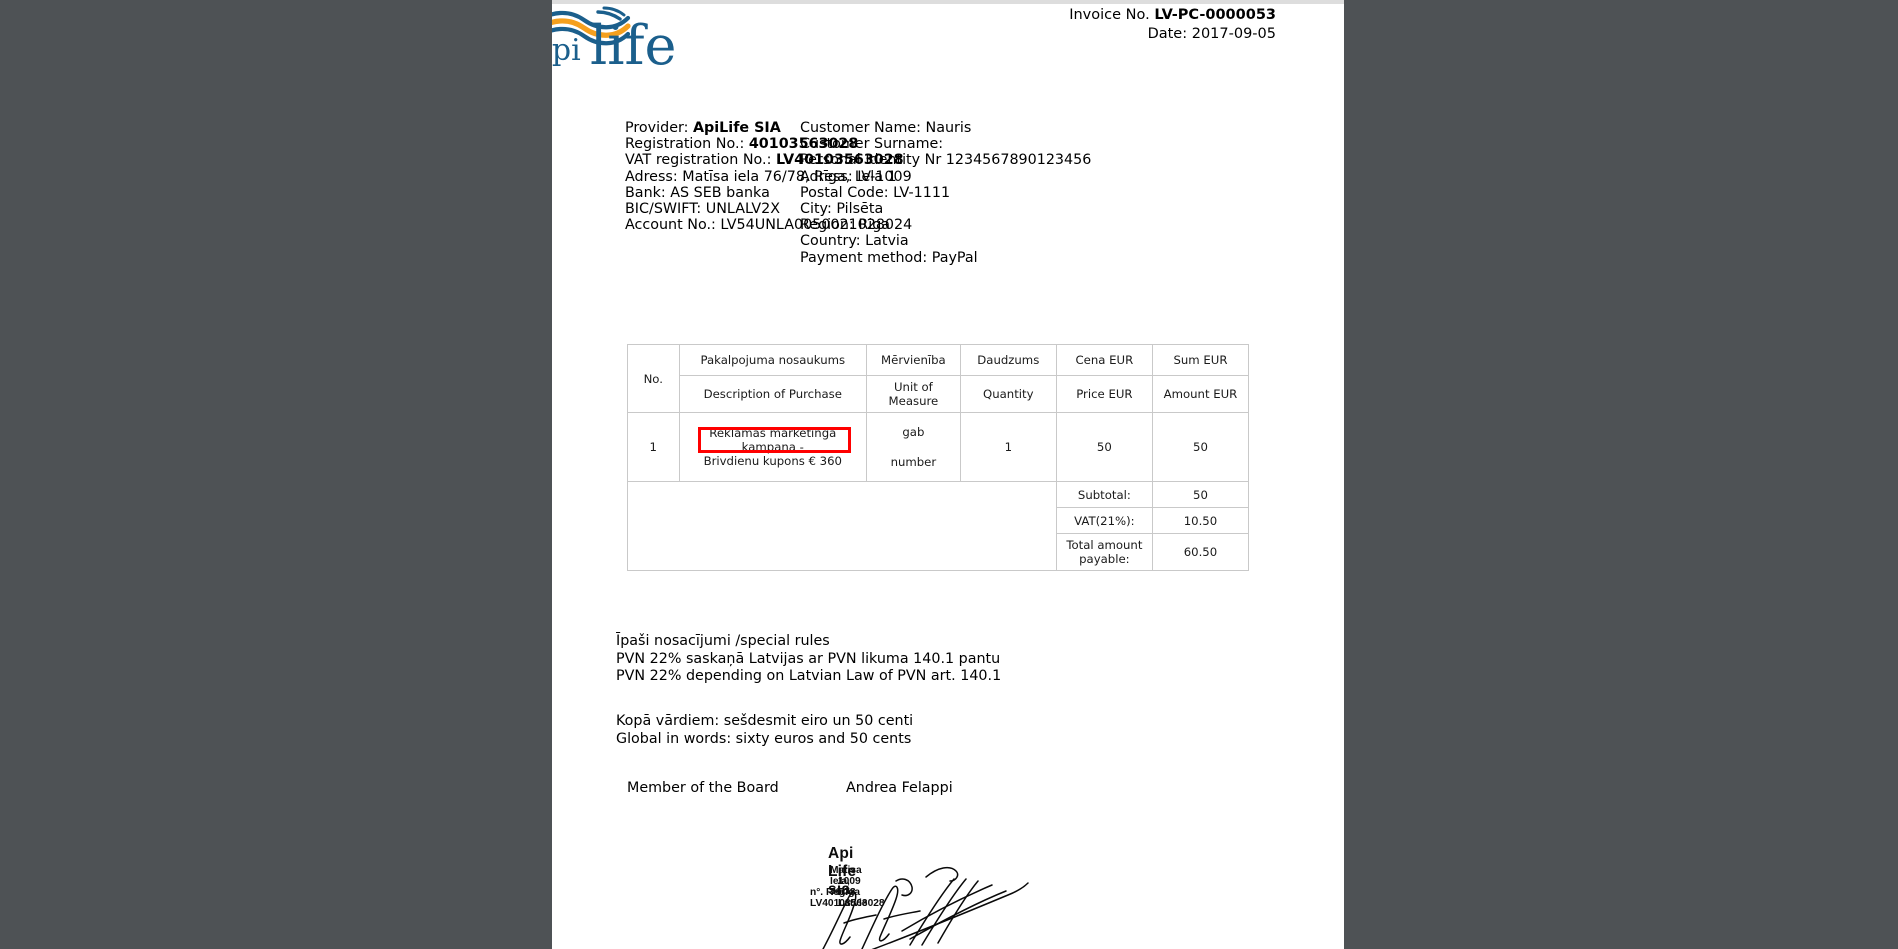  Describe the element at coordinates (665, 209) in the screenshot. I see `provider-label: BIC/SWIFT:` at that location.